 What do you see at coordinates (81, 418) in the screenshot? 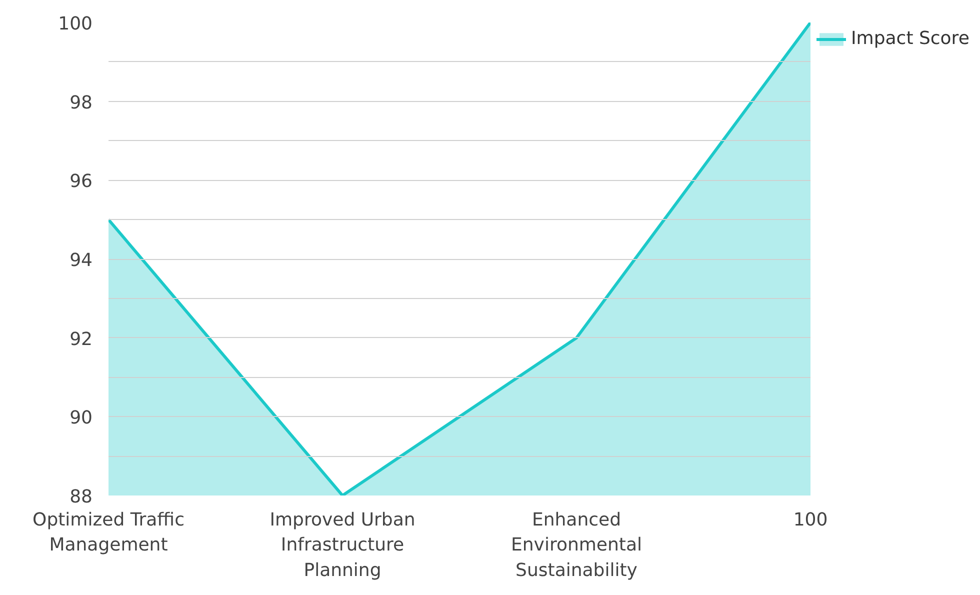
I see `y-tick-label: 90` at bounding box center [81, 418].